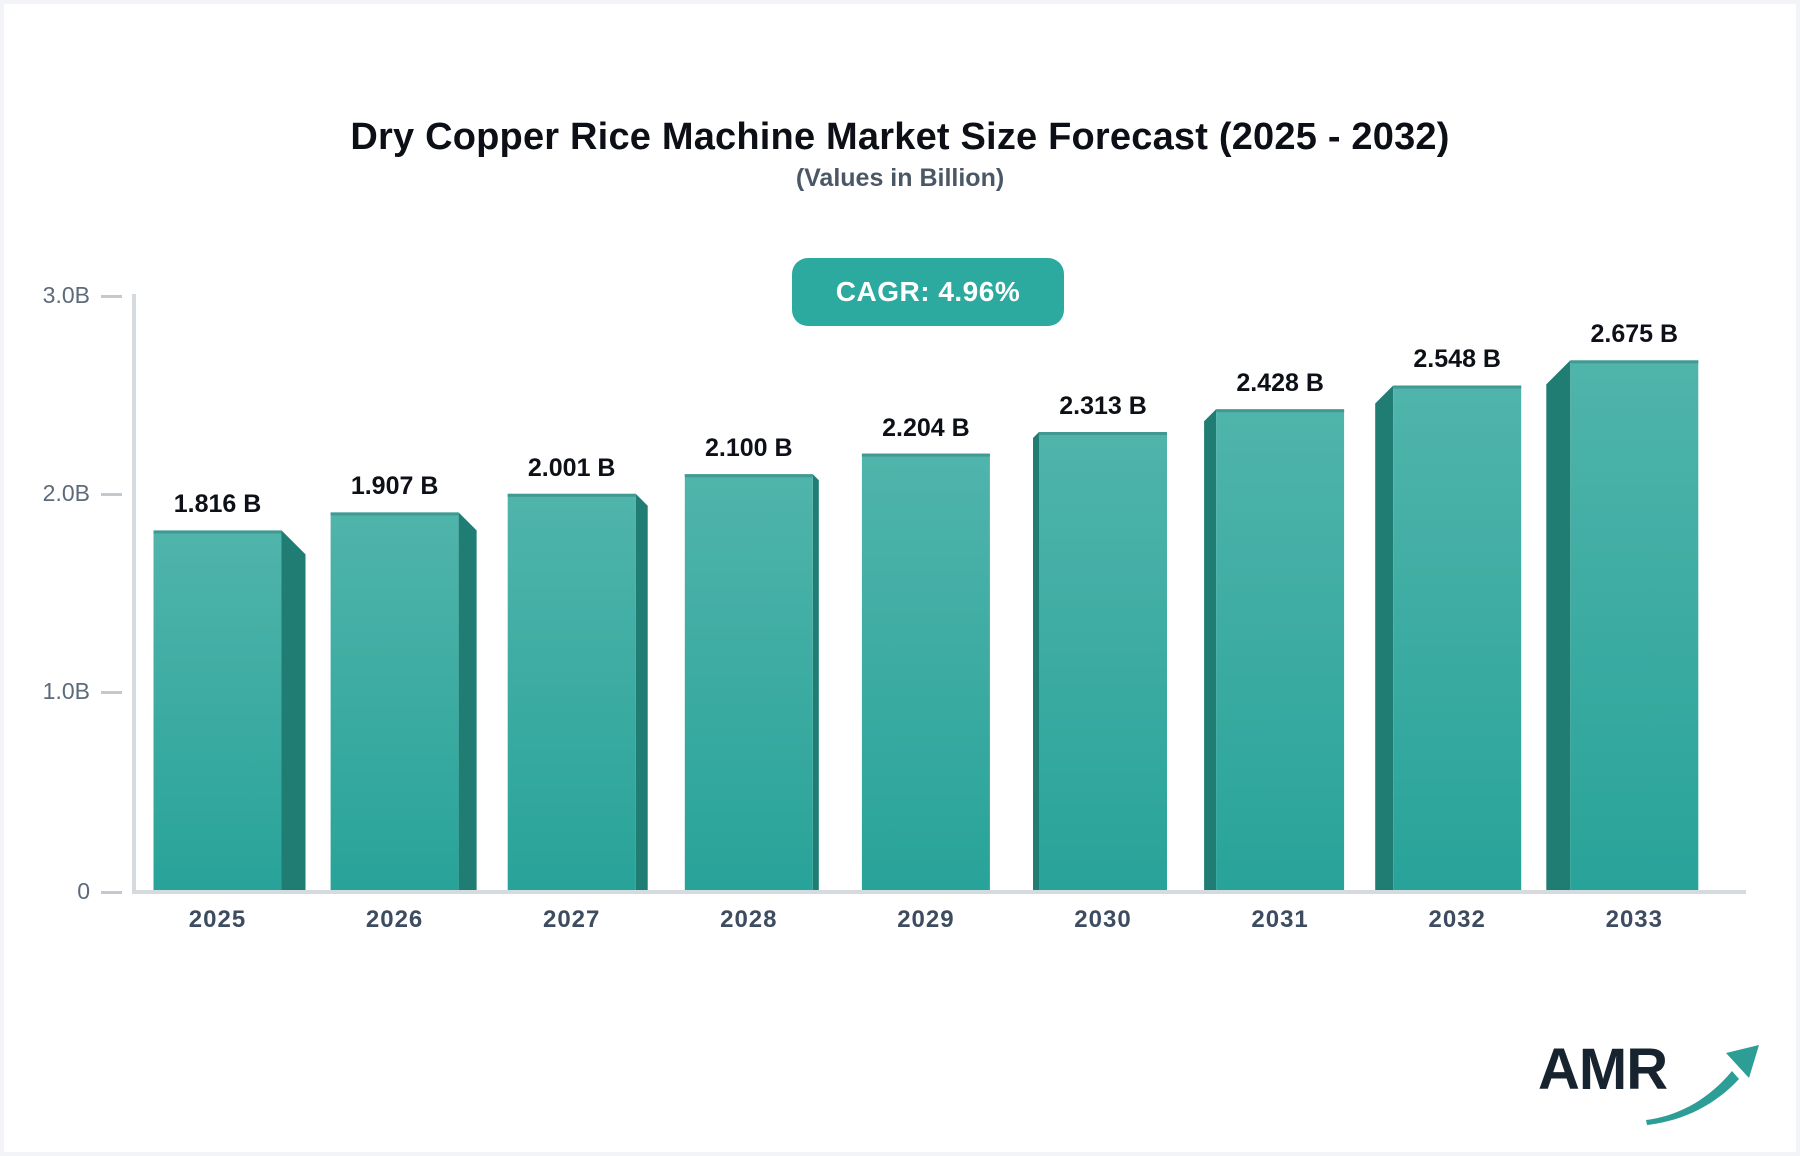 The width and height of the screenshot is (1800, 1156). Describe the element at coordinates (66, 295) in the screenshot. I see `y-tick-label: 3.0B` at that location.